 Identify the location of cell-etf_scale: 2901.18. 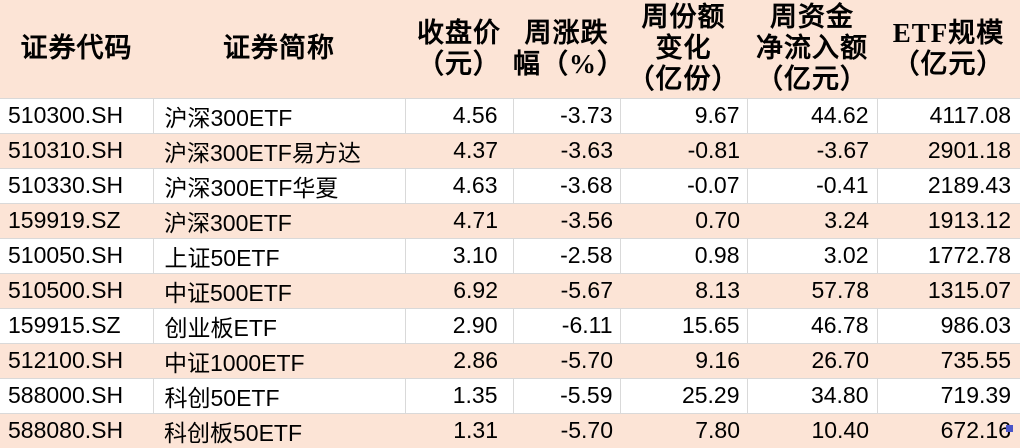
(948, 150).